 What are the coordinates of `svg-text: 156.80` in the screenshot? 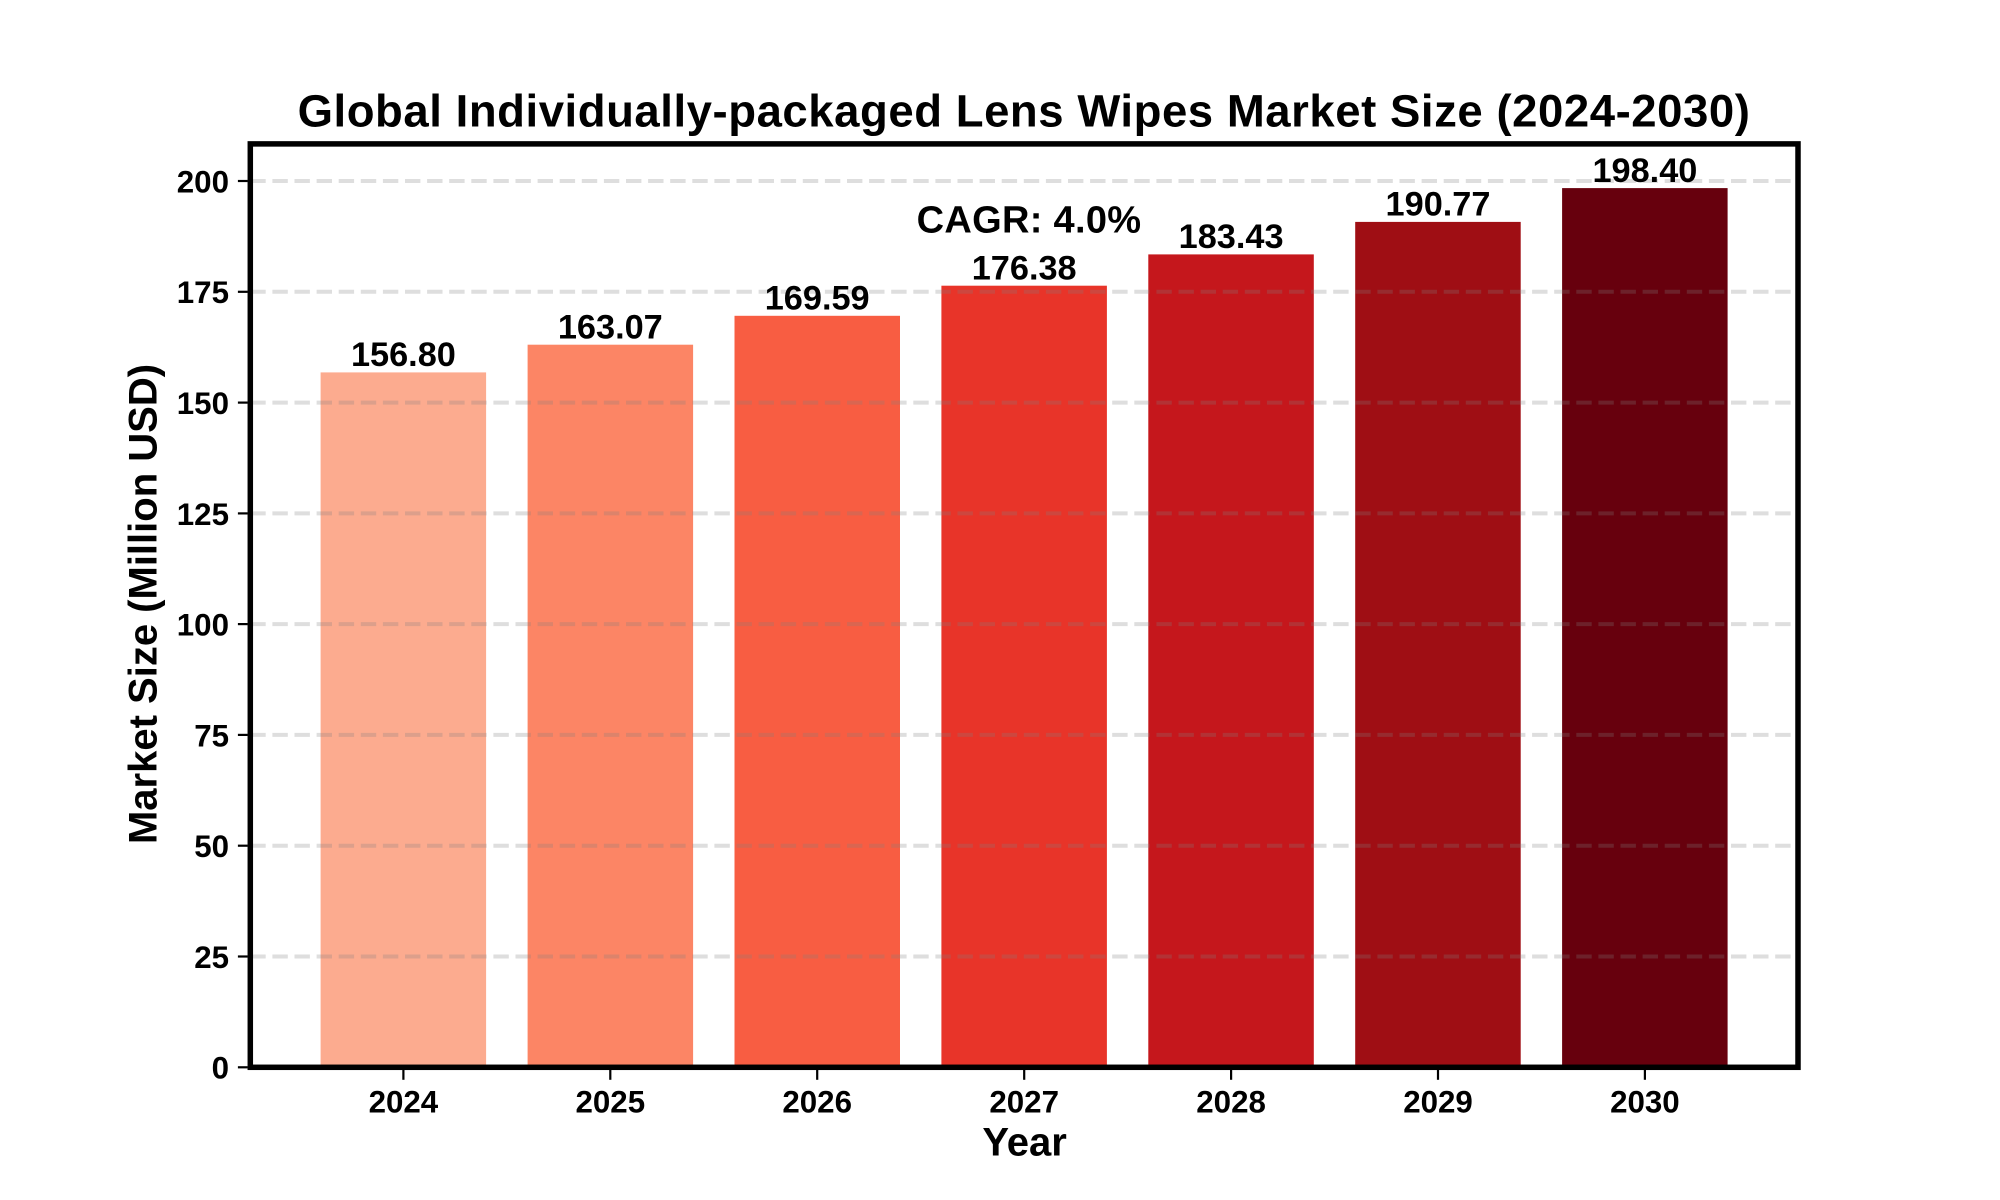 It's located at (403, 355).